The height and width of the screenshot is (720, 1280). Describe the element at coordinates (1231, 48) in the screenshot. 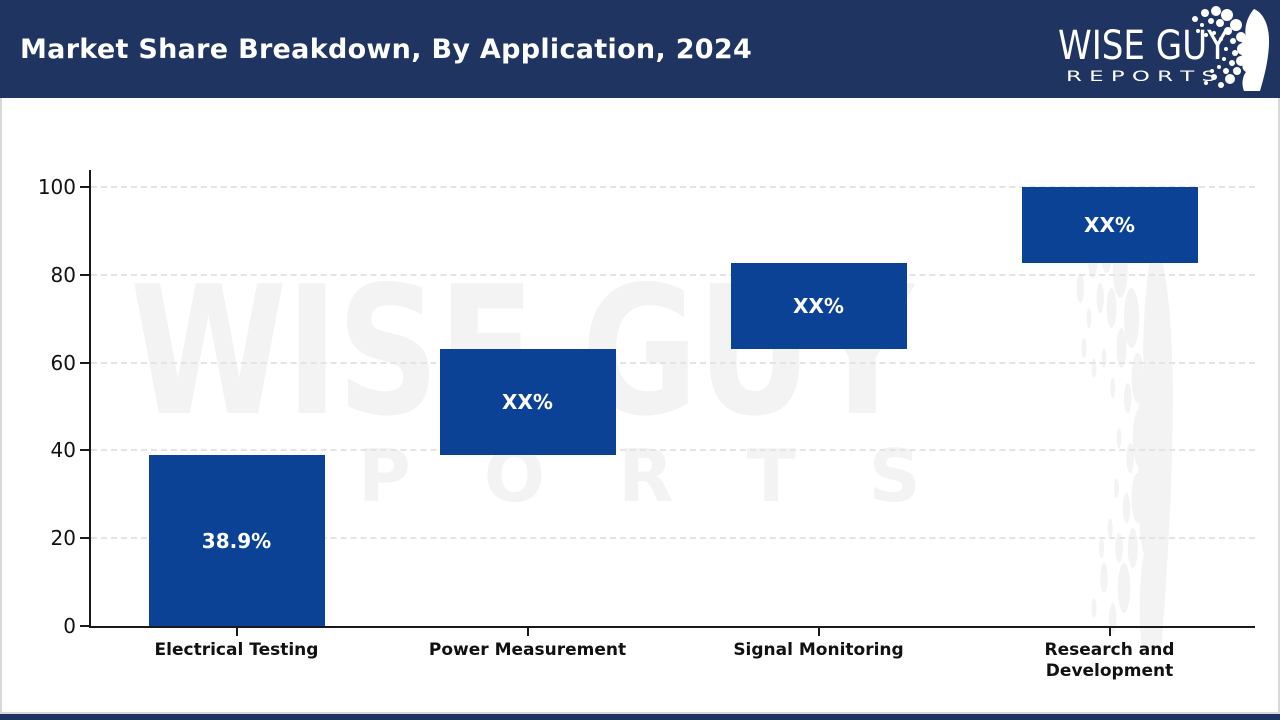

I see `logo-dots-head-icon` at that location.